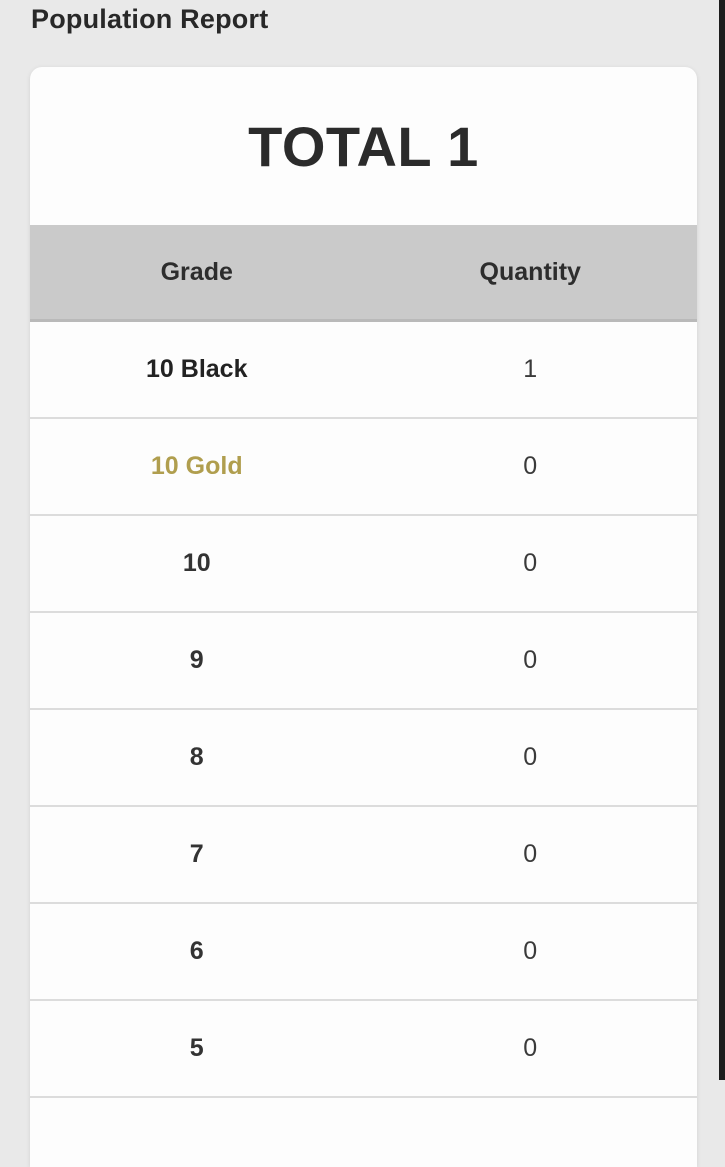 The width and height of the screenshot is (725, 1167). I want to click on grade-cell: 9, so click(196, 660).